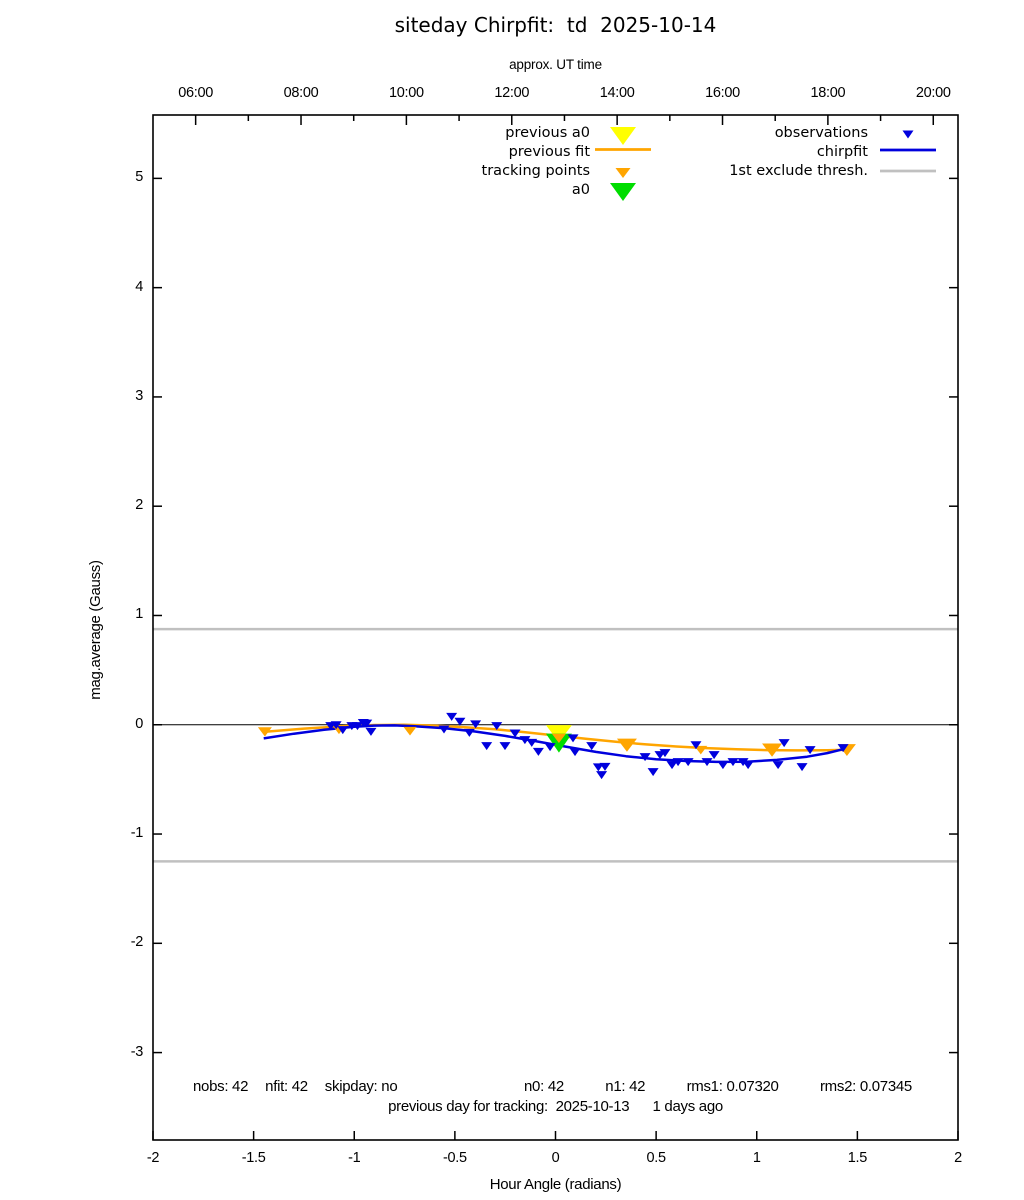 This screenshot has width=1024, height=1200. I want to click on y-tick-label: -3, so click(137, 1051).